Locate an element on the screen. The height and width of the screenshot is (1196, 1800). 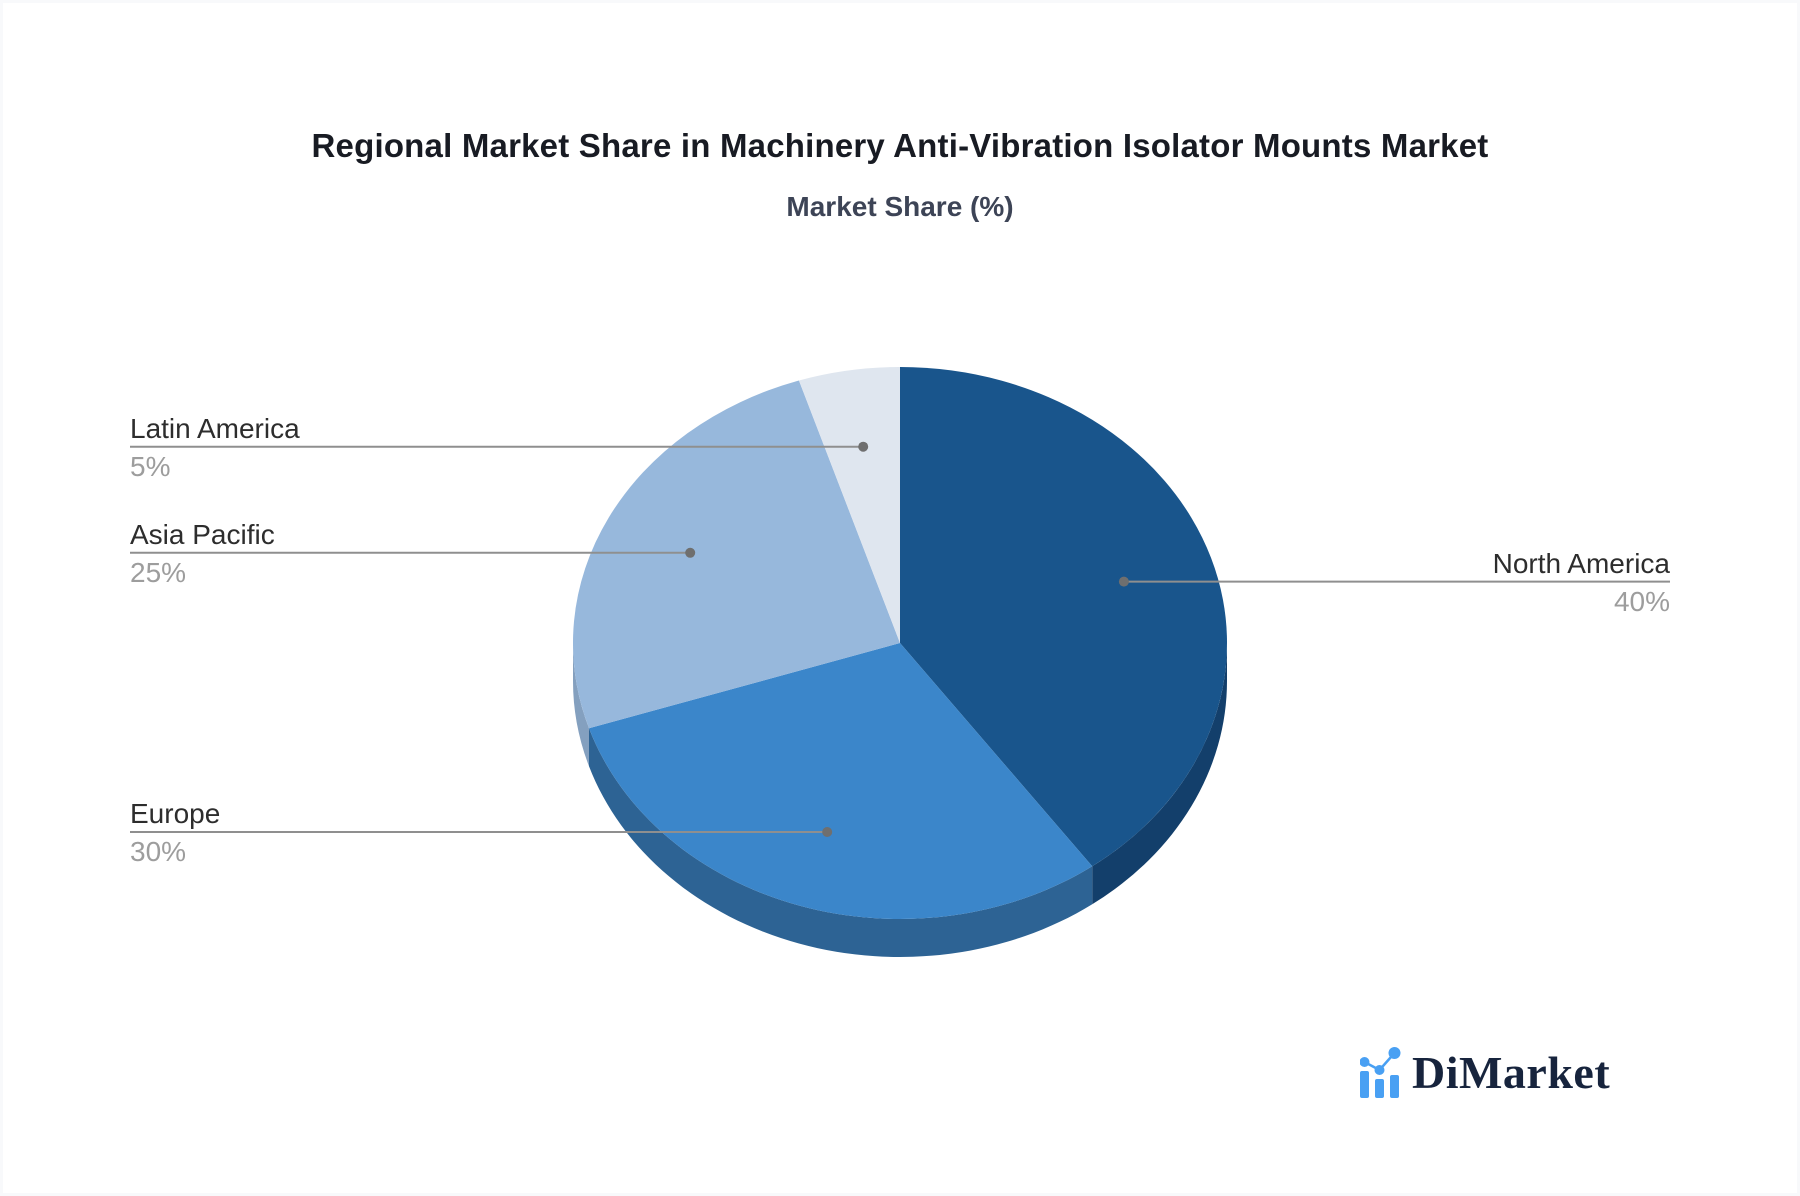
bar-chart-logo-icon is located at coordinates (1380, 1072).